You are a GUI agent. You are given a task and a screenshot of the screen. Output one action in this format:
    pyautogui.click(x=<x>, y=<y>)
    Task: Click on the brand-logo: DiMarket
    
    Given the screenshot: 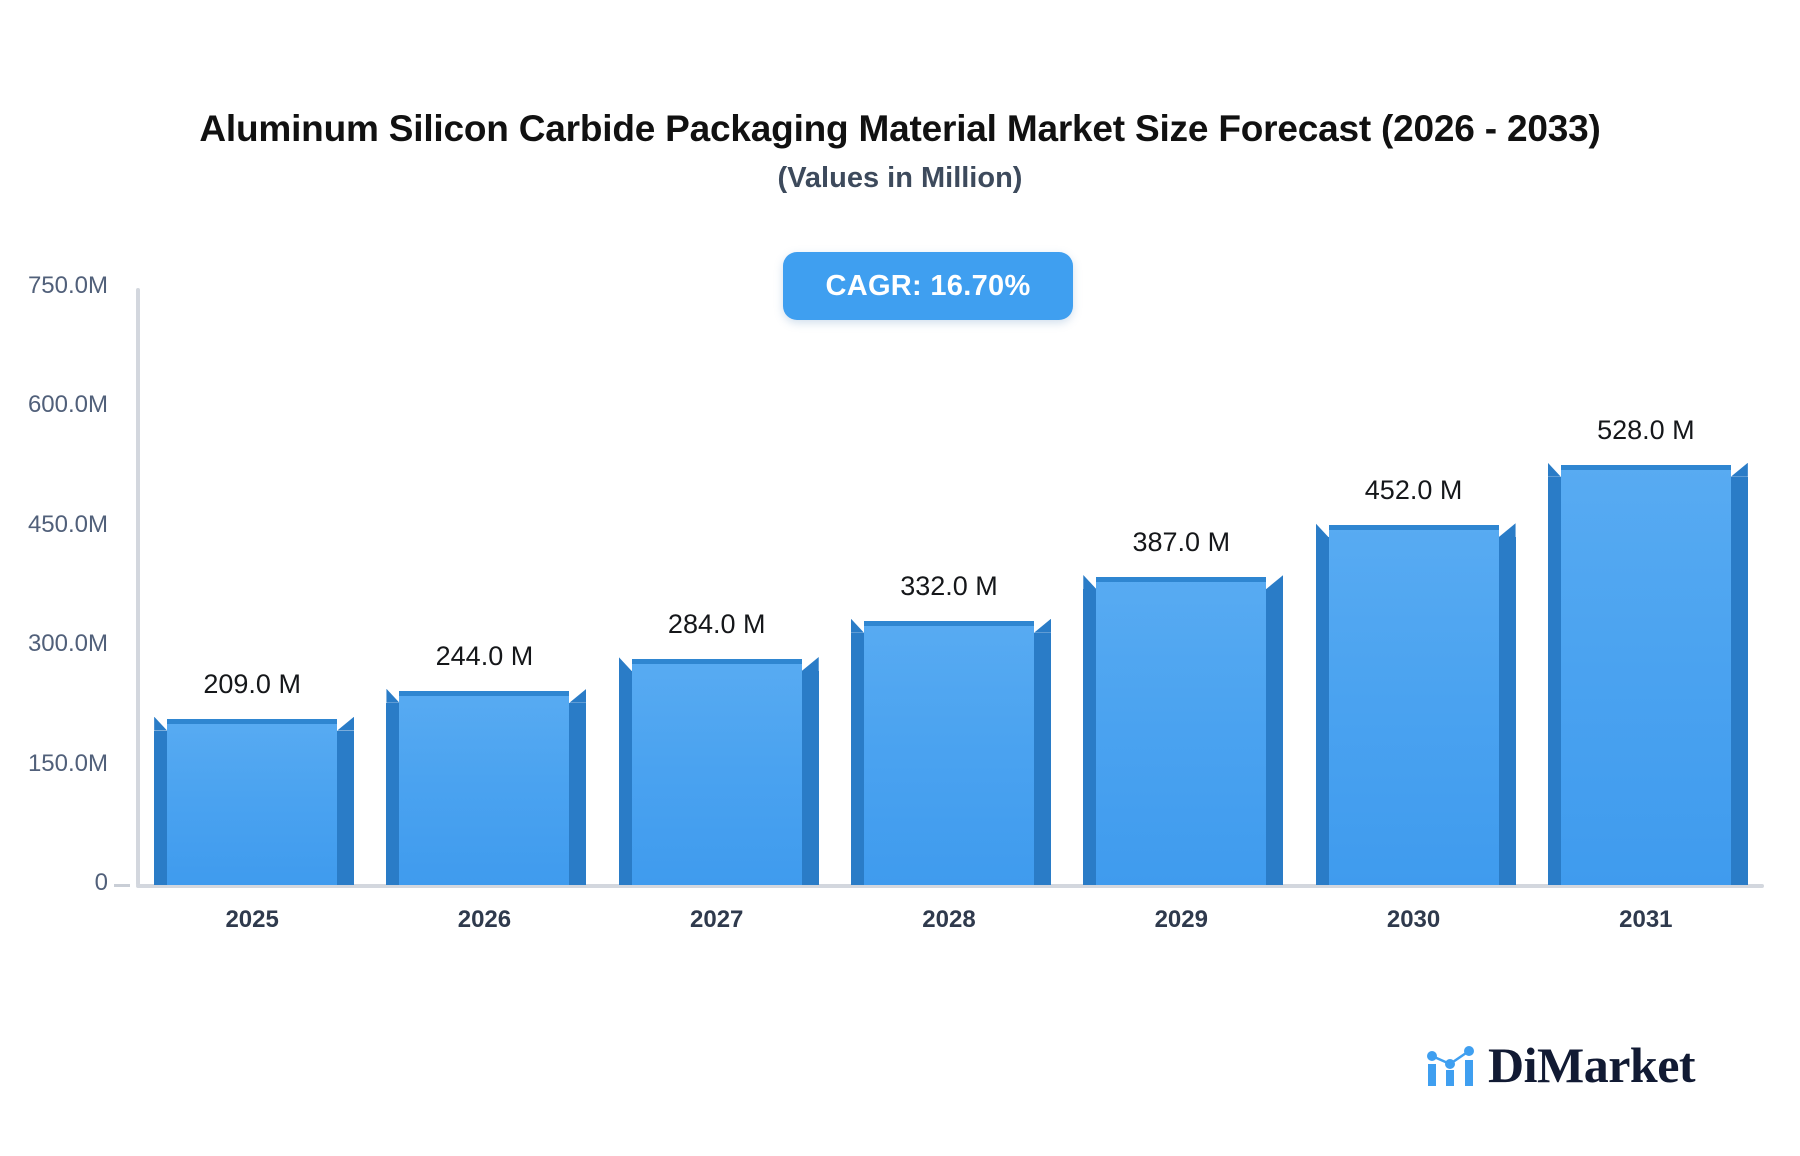 What is the action you would take?
    pyautogui.click(x=1561, y=1065)
    